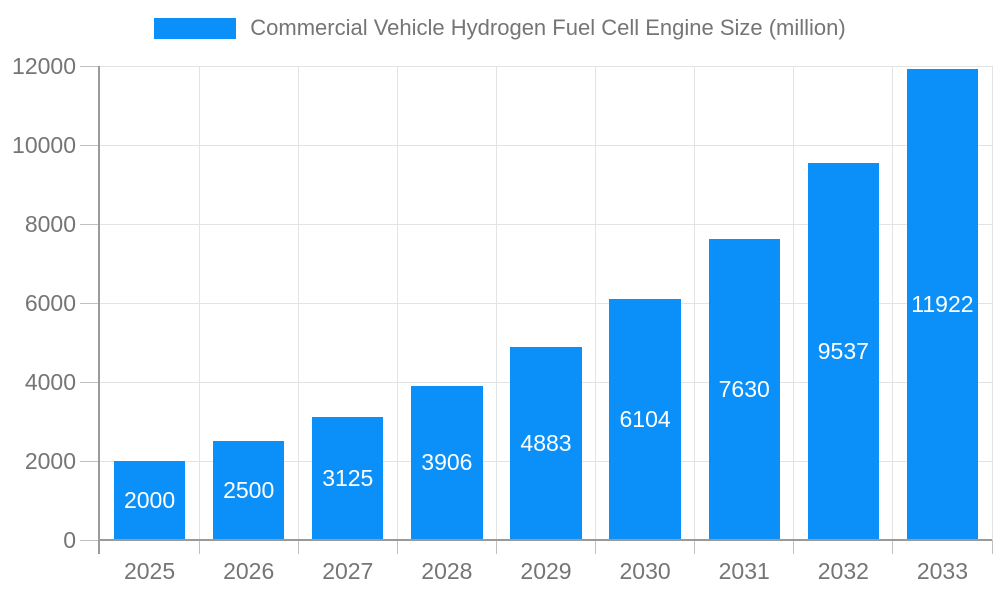 The image size is (1000, 600). I want to click on bar-value-label: 3125, so click(348, 477).